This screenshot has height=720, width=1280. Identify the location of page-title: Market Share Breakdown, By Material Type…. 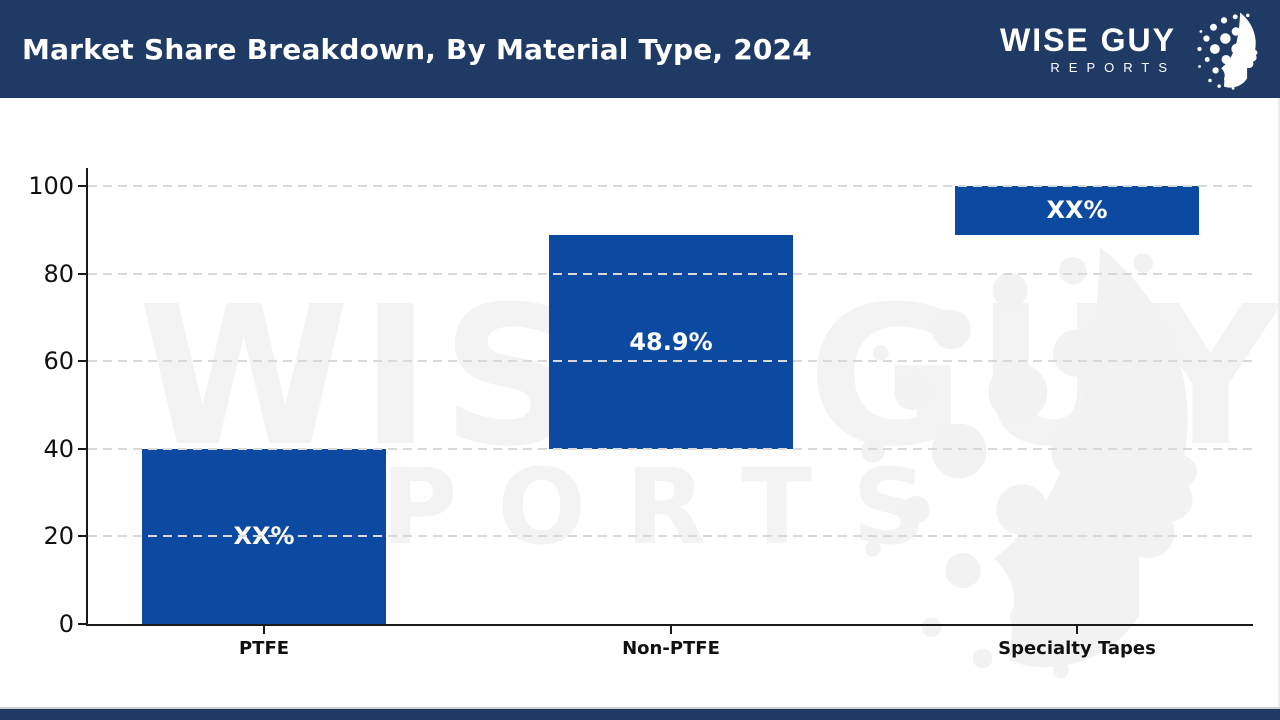
(417, 49).